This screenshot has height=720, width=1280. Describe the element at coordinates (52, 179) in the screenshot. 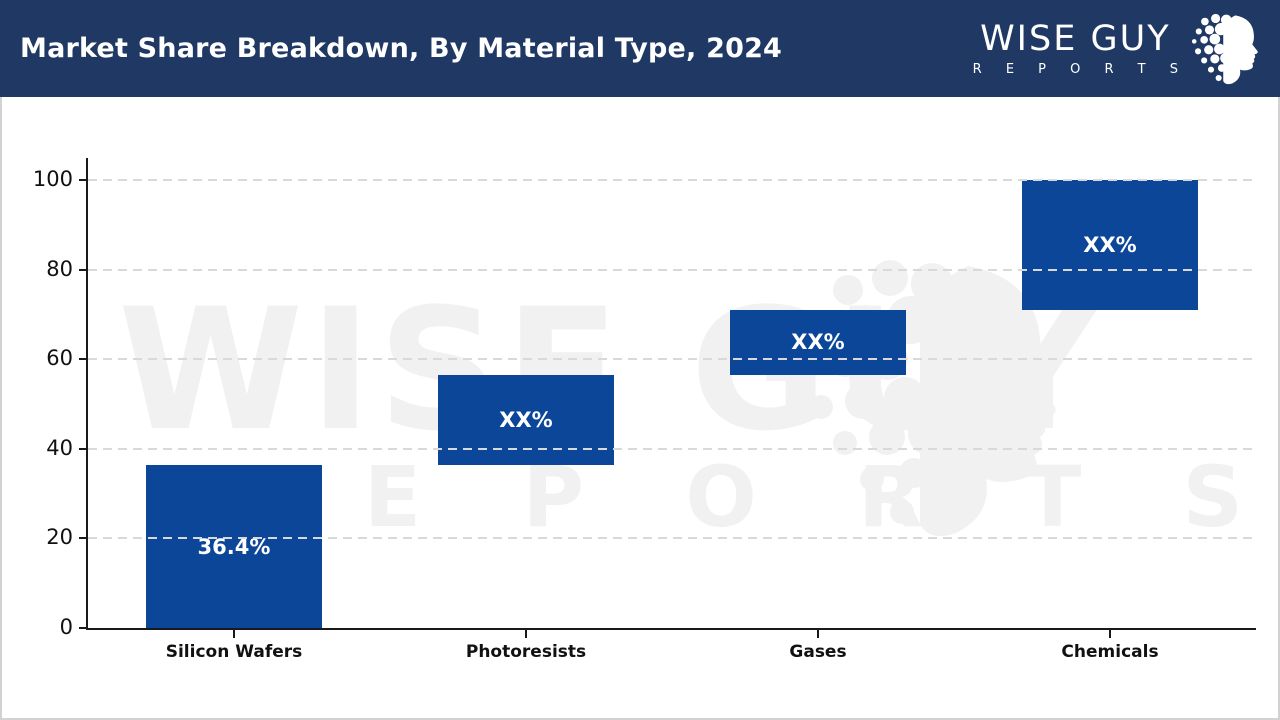

I see `y-tick-label: 100` at that location.